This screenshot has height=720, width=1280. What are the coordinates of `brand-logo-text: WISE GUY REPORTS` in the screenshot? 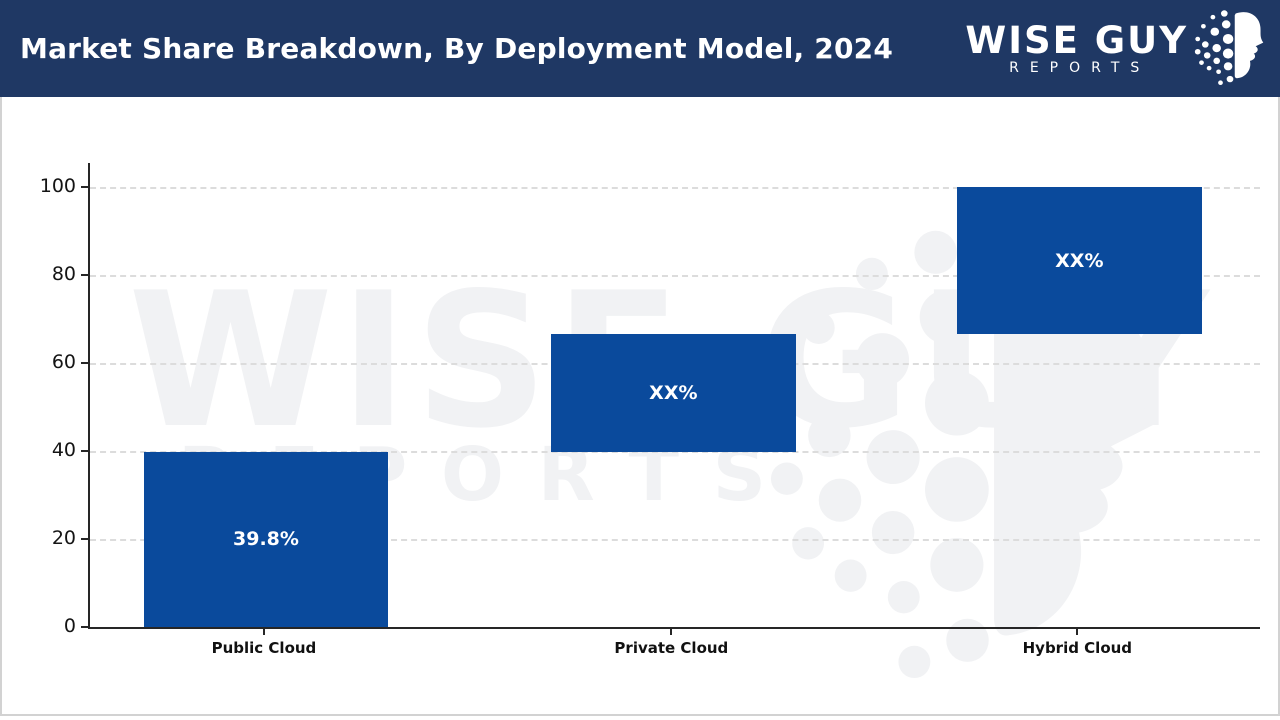 It's located at (1076, 47).